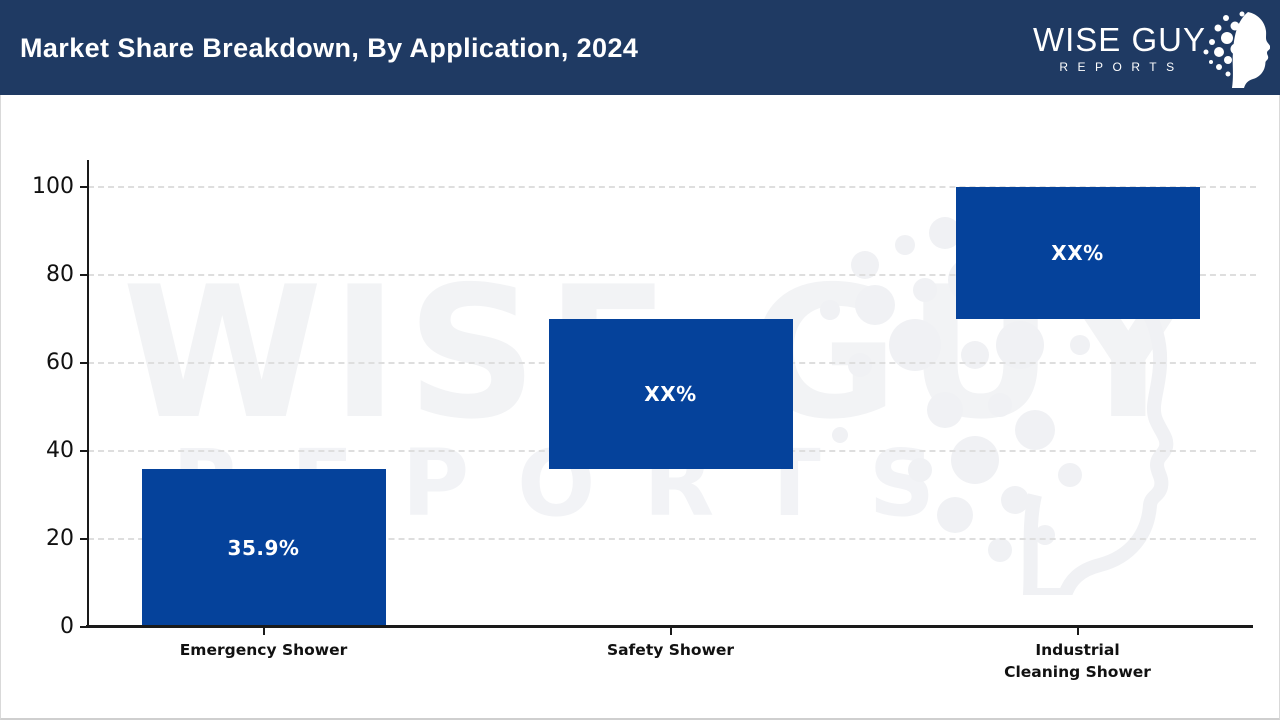 This screenshot has height=720, width=1280. What do you see at coordinates (60, 538) in the screenshot?
I see `y-tick-label: 20` at bounding box center [60, 538].